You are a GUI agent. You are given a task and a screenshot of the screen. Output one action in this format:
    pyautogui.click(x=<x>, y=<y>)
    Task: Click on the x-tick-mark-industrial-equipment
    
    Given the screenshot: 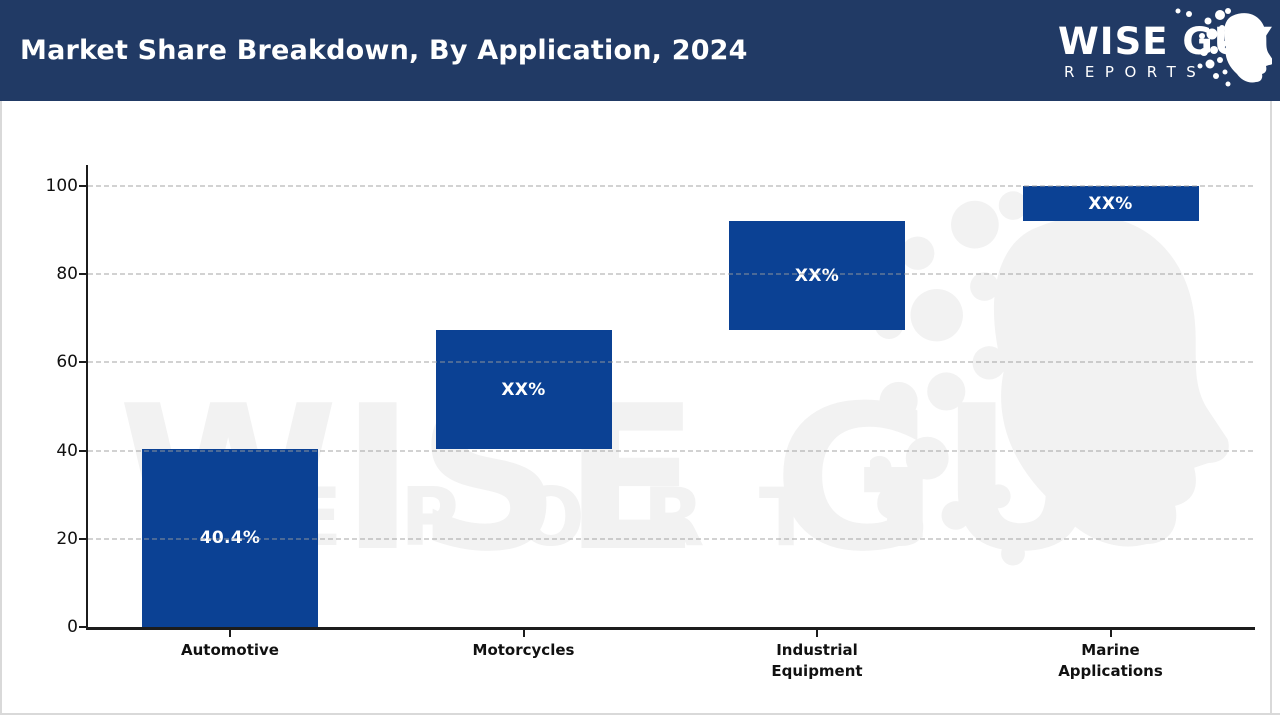 What is the action you would take?
    pyautogui.click(x=817, y=633)
    